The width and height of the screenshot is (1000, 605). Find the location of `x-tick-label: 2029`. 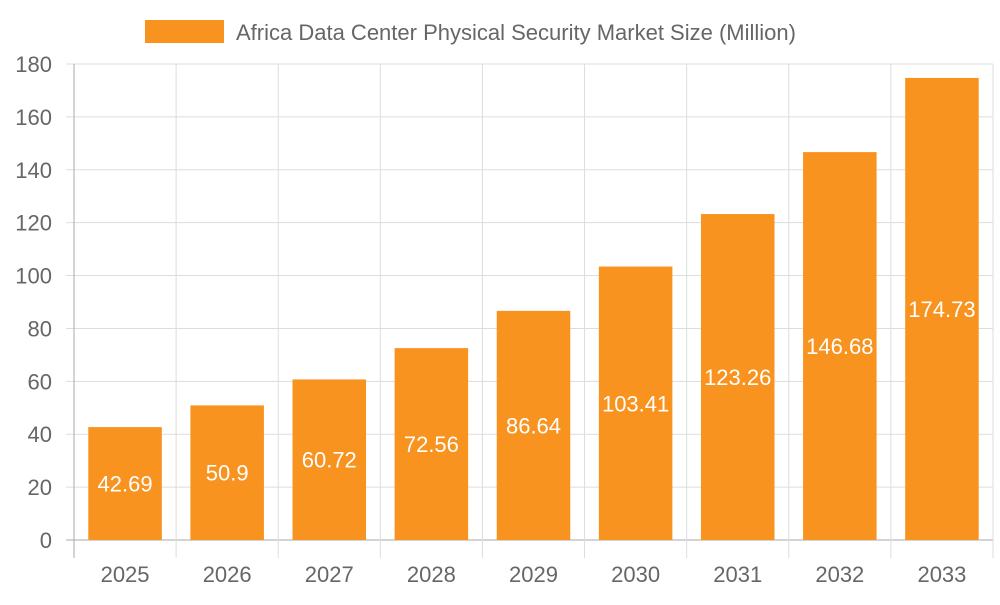

x-tick-label: 2029 is located at coordinates (533, 574).